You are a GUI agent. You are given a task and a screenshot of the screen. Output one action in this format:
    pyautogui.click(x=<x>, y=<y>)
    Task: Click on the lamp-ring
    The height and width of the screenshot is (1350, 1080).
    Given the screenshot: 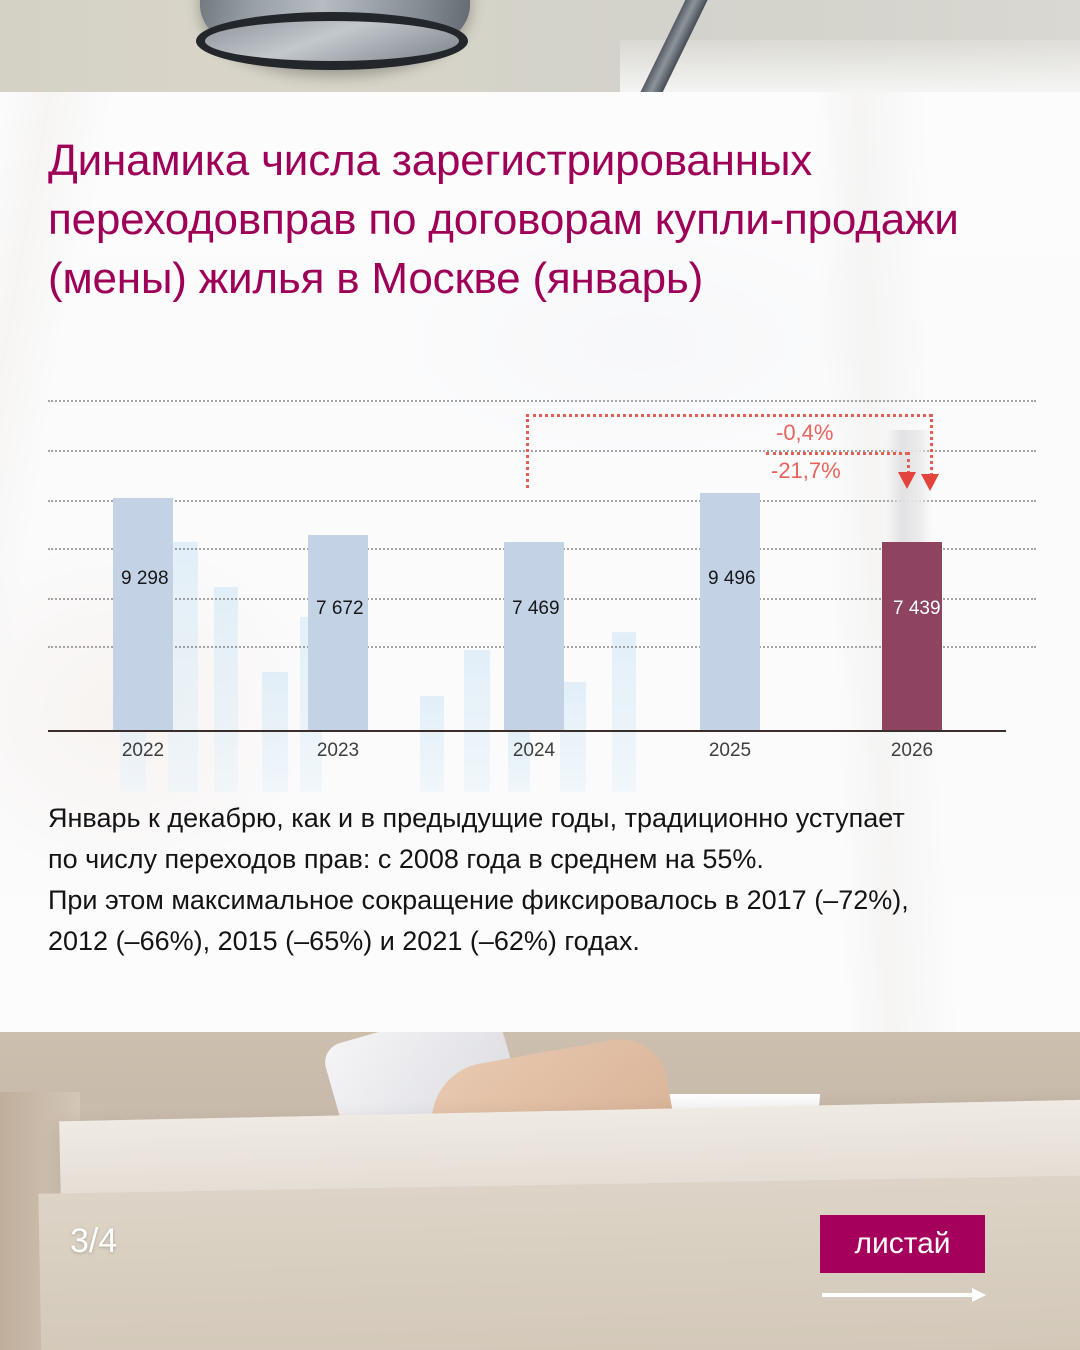 What is the action you would take?
    pyautogui.click(x=332, y=41)
    